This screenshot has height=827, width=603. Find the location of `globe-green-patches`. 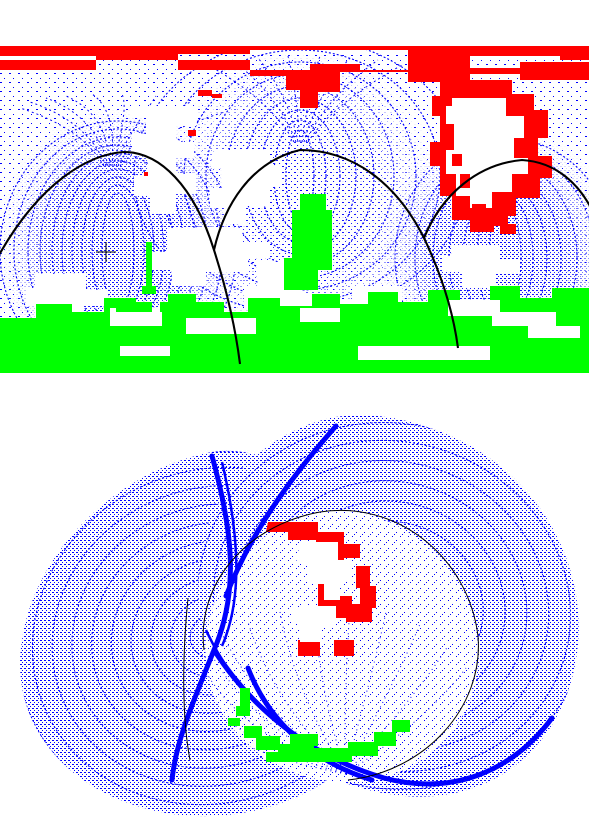

globe-green-patches is located at coordinates (319, 725).